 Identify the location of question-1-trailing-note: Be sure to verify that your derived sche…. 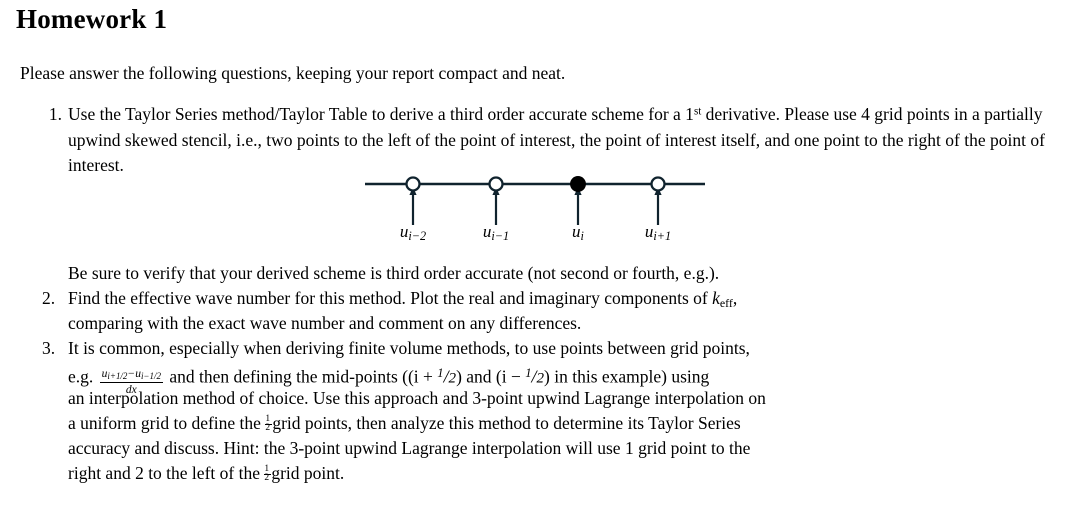
(394, 273).